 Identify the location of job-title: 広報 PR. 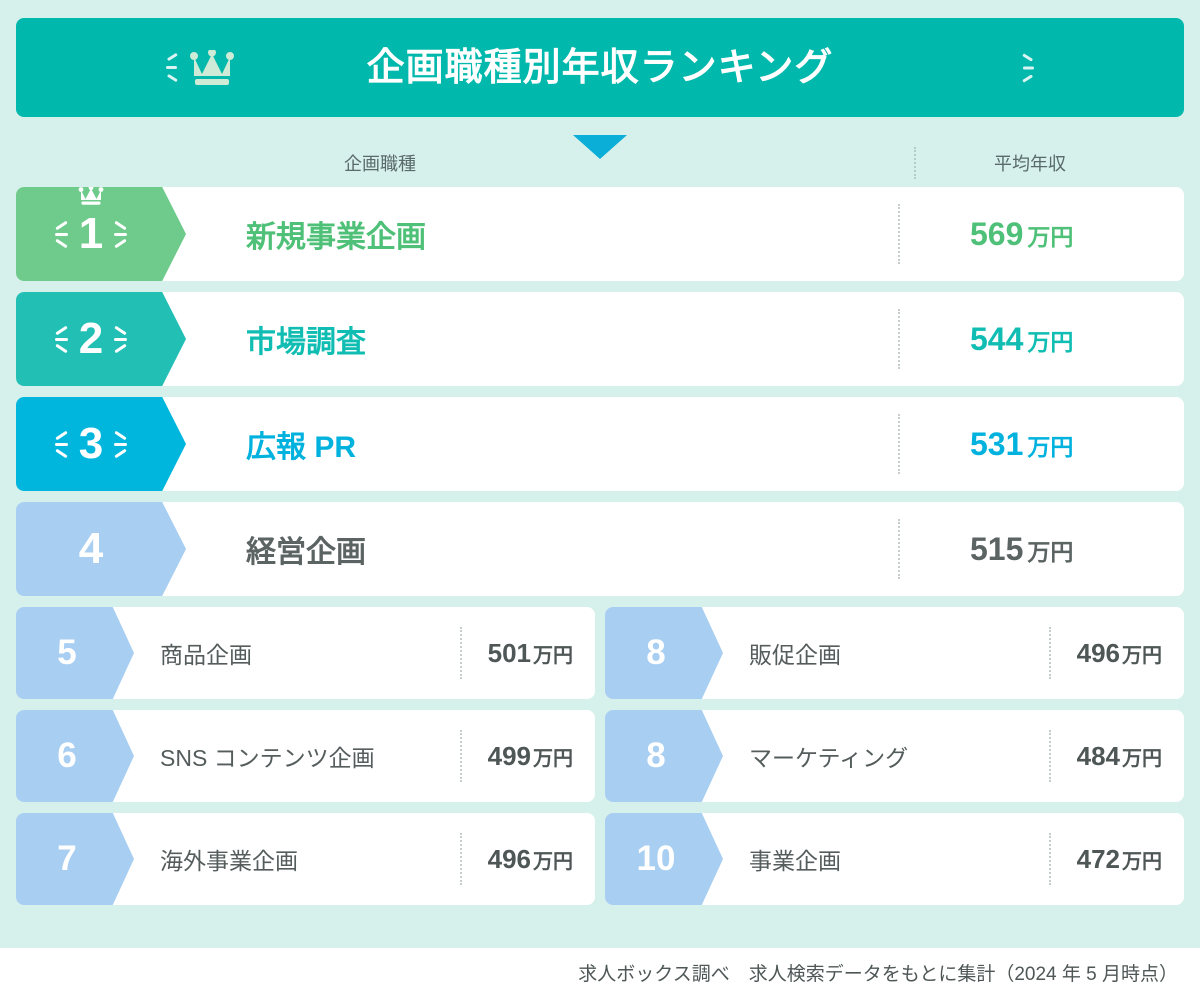
(301, 447).